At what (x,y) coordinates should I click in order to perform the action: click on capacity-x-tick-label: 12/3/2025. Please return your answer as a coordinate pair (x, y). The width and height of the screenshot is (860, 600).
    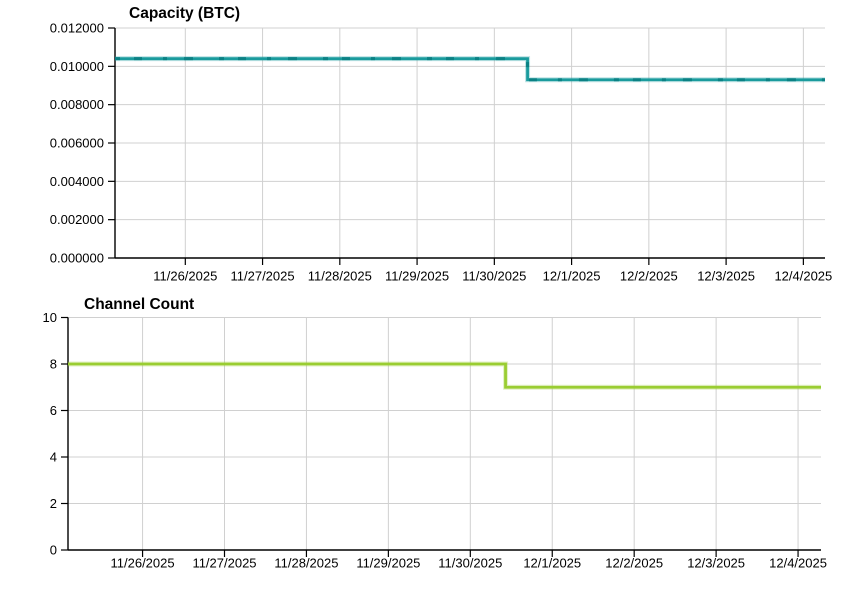
    Looking at the image, I should click on (726, 276).